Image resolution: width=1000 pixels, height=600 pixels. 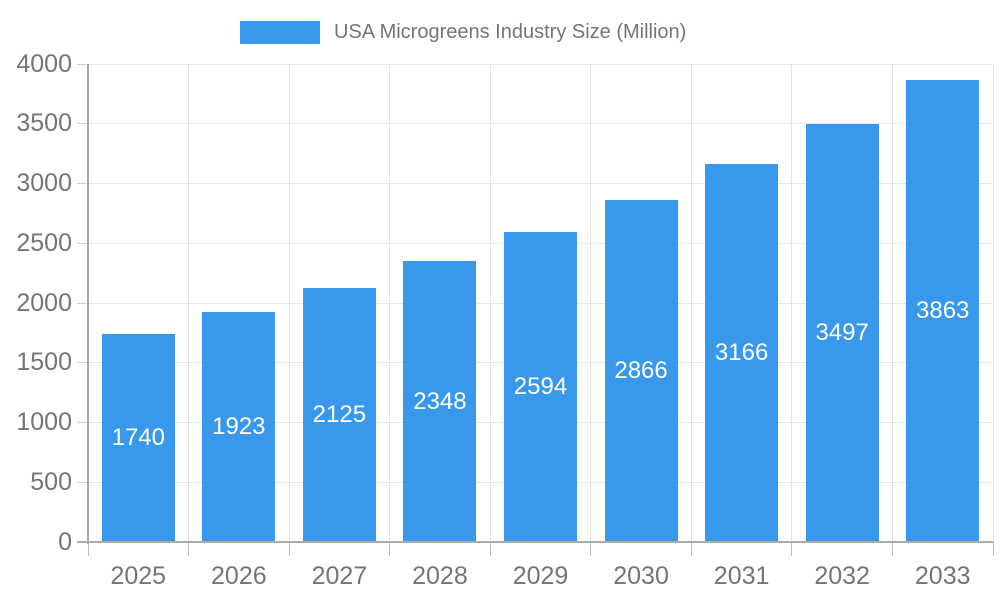 I want to click on bar-2025: 1740, so click(x=138, y=437).